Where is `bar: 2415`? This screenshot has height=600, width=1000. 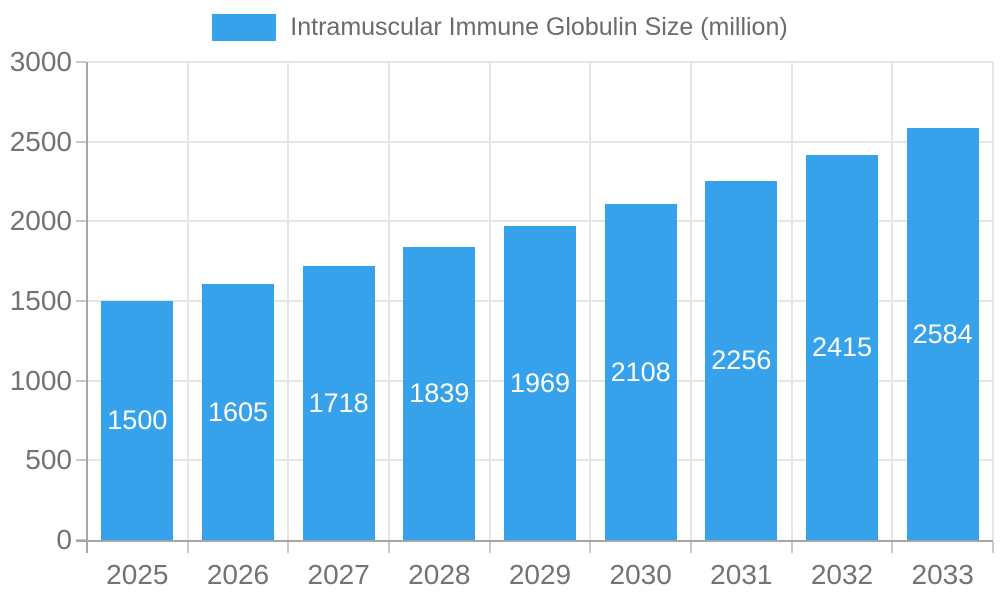
bar: 2415 is located at coordinates (842, 347).